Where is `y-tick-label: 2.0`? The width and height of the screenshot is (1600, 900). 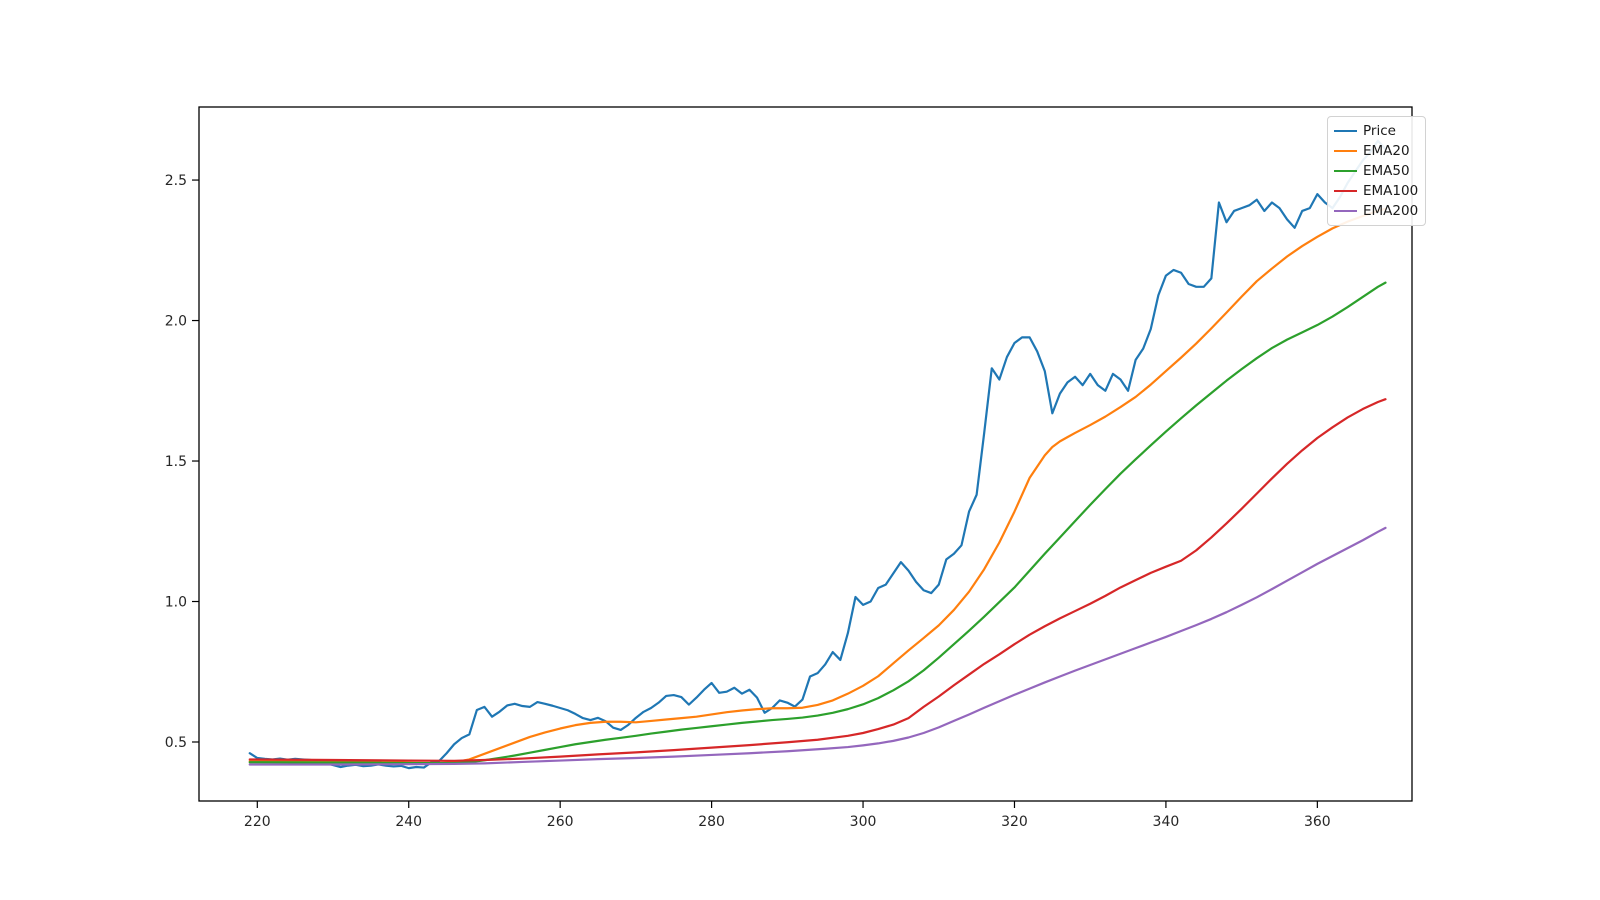
y-tick-label: 2.0 is located at coordinates (176, 322).